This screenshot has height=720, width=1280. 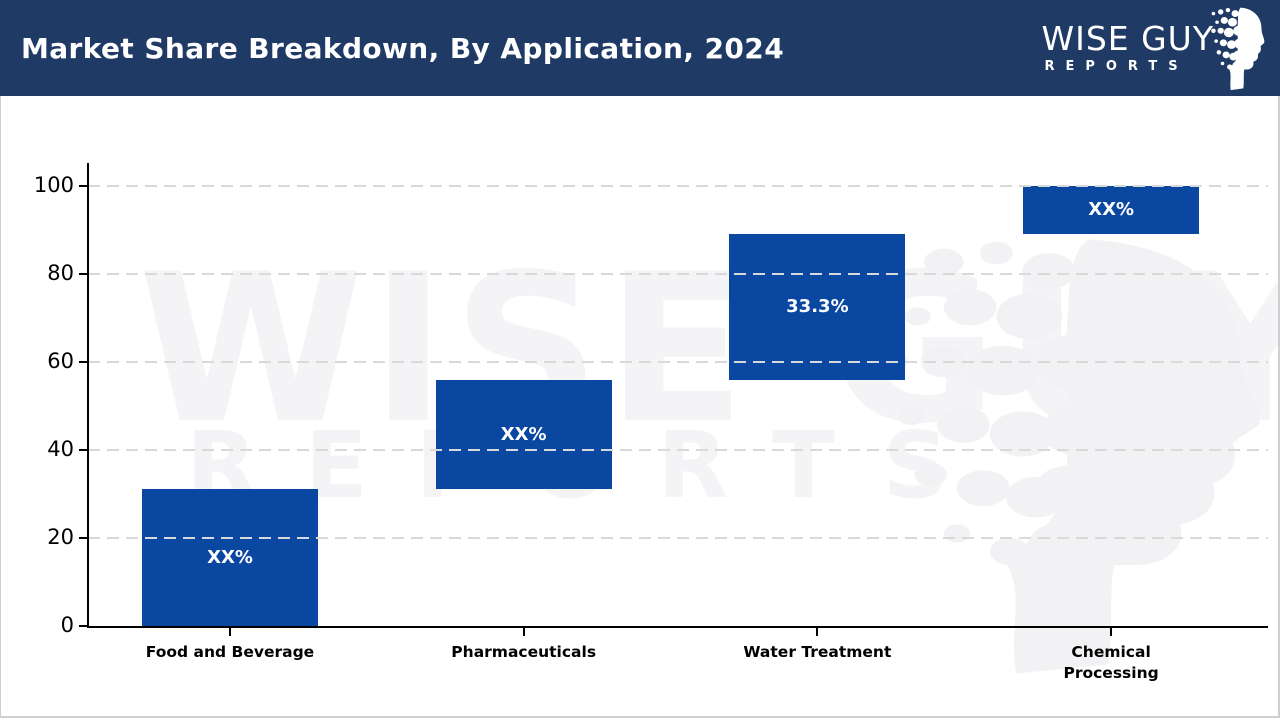 What do you see at coordinates (678, 450) in the screenshot?
I see `gridline-y40` at bounding box center [678, 450].